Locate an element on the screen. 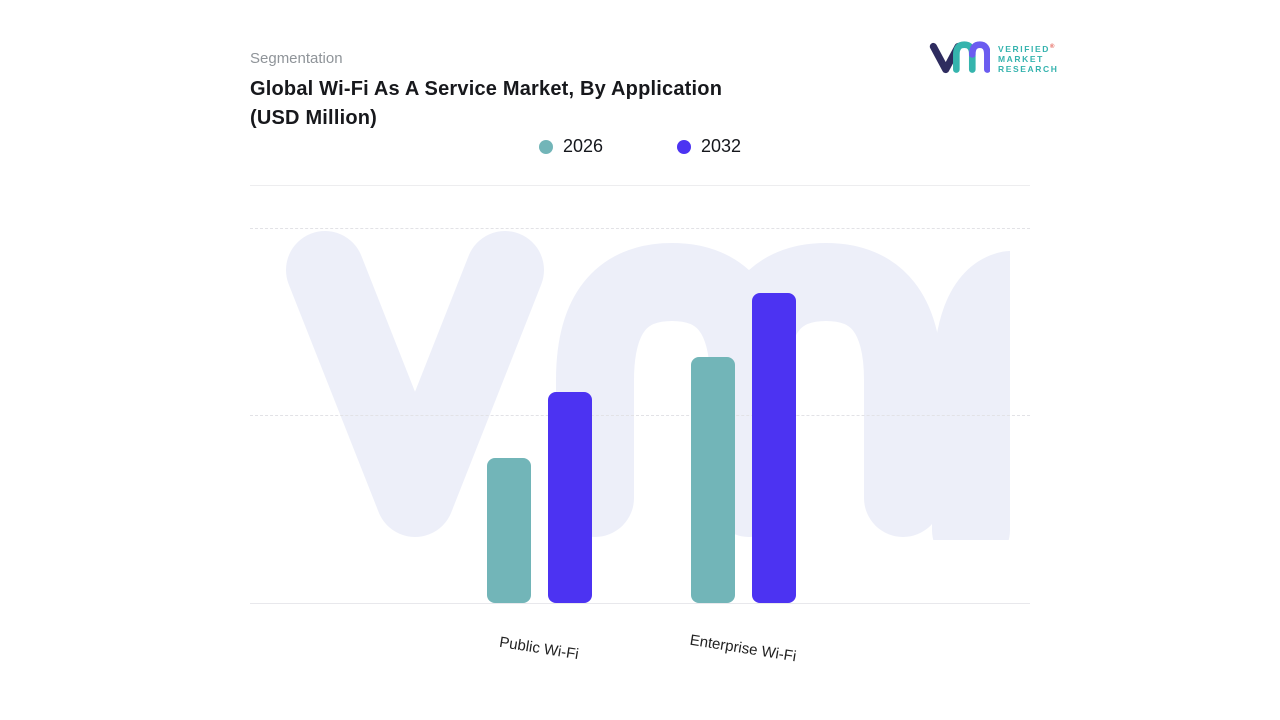 This screenshot has width=1280, height=720. gridline-middle is located at coordinates (640, 415).